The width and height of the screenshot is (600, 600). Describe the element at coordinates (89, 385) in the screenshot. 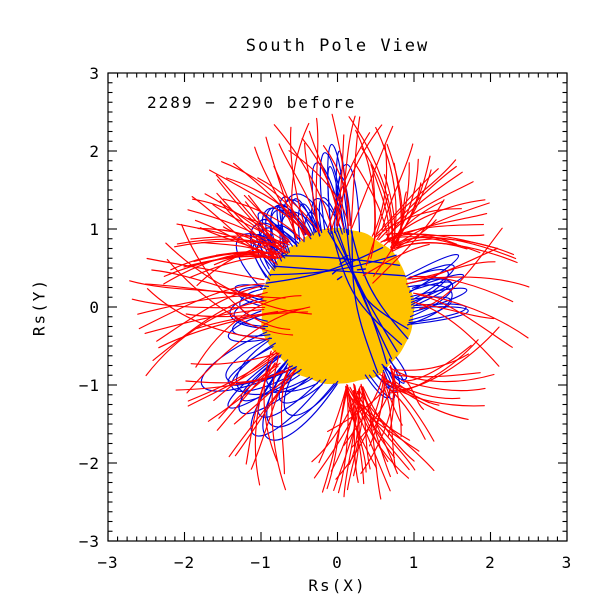

I see `y-tick-label: −1` at that location.